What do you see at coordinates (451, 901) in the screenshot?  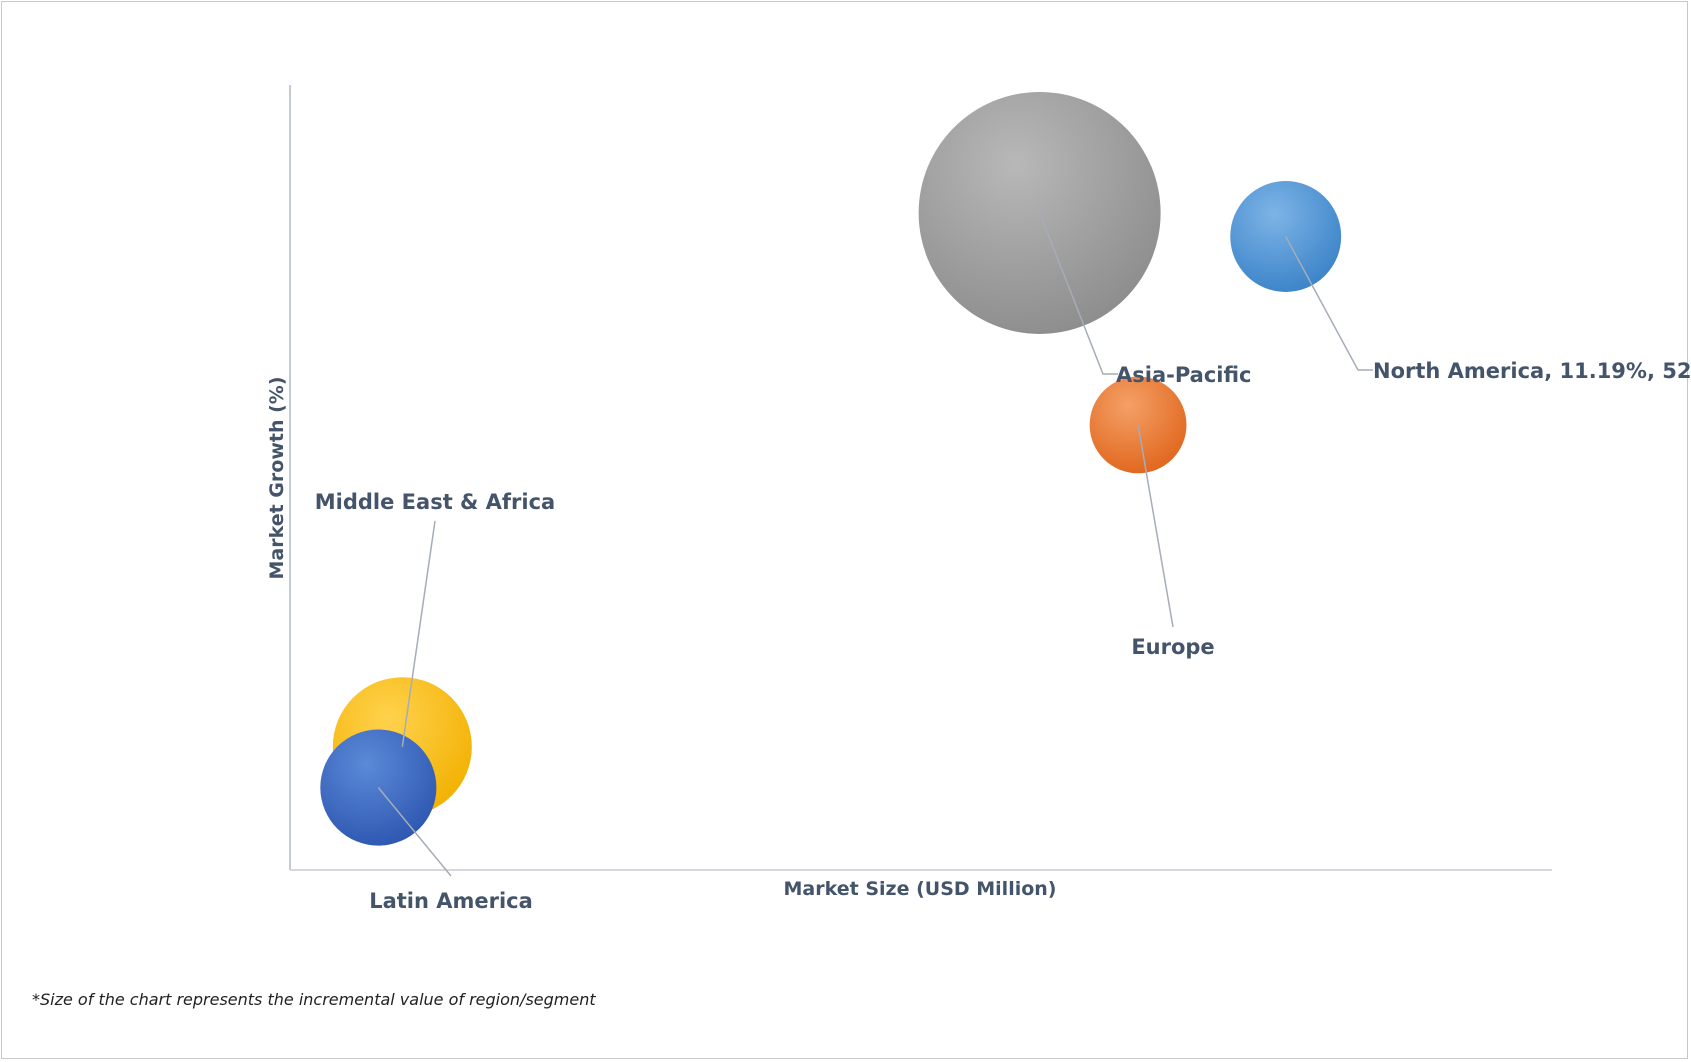 I see `data-label-latin-america: Latin America` at bounding box center [451, 901].